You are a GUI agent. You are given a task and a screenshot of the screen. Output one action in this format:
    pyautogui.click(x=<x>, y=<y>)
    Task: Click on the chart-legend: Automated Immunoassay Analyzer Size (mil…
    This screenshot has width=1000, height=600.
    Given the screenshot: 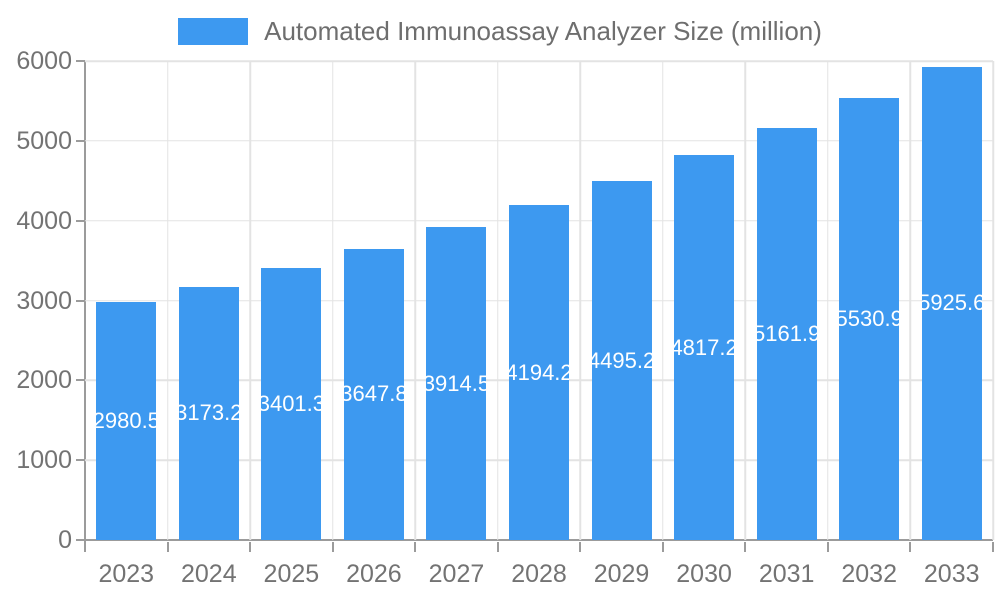 What is the action you would take?
    pyautogui.click(x=500, y=31)
    